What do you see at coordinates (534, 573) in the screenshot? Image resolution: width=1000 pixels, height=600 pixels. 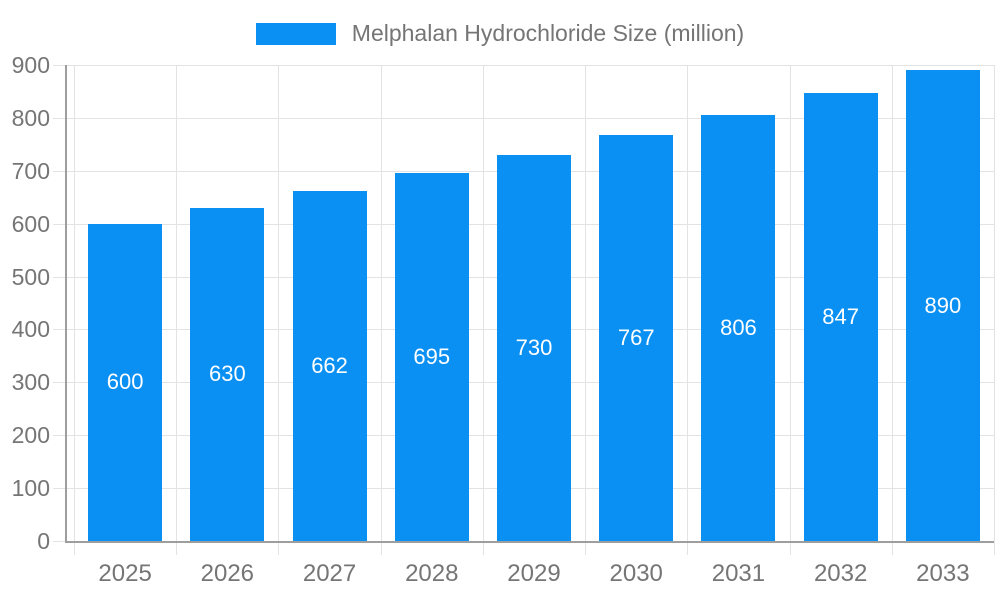 I see `x-axis-tick-label: 2029` at bounding box center [534, 573].